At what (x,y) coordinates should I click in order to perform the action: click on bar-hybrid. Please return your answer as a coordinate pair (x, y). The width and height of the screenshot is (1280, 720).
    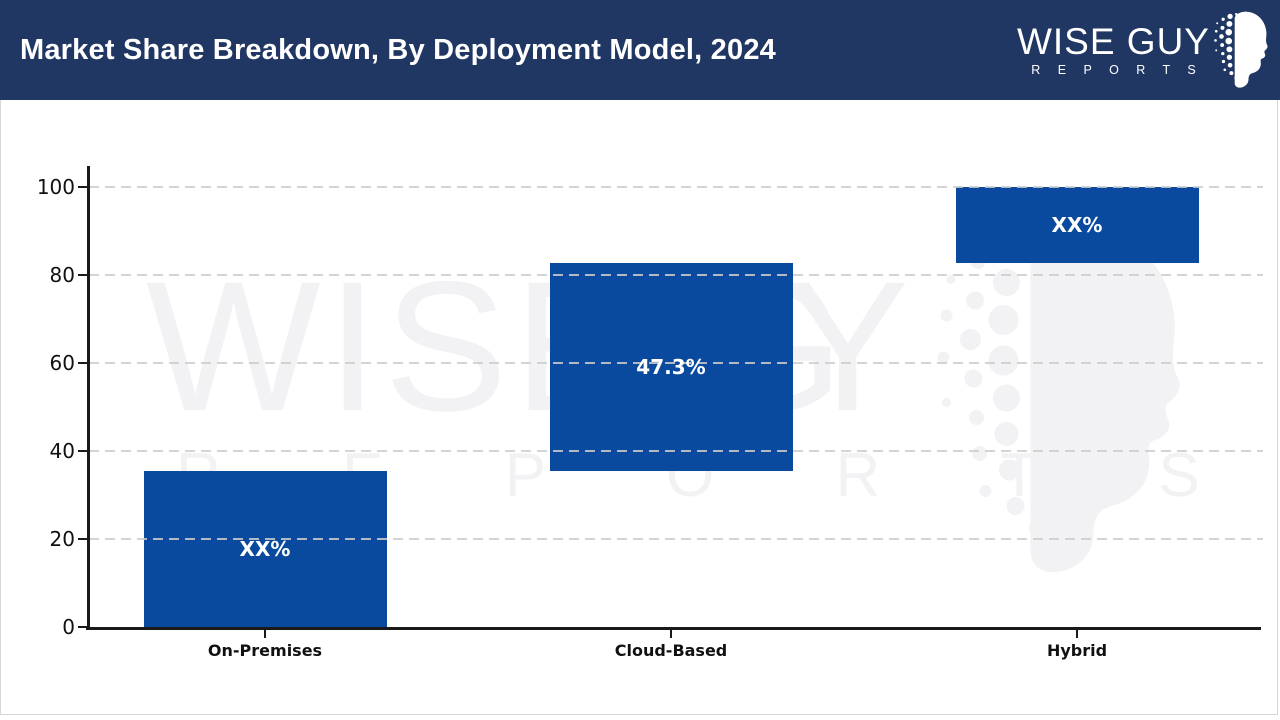
    Looking at the image, I should click on (1077, 225).